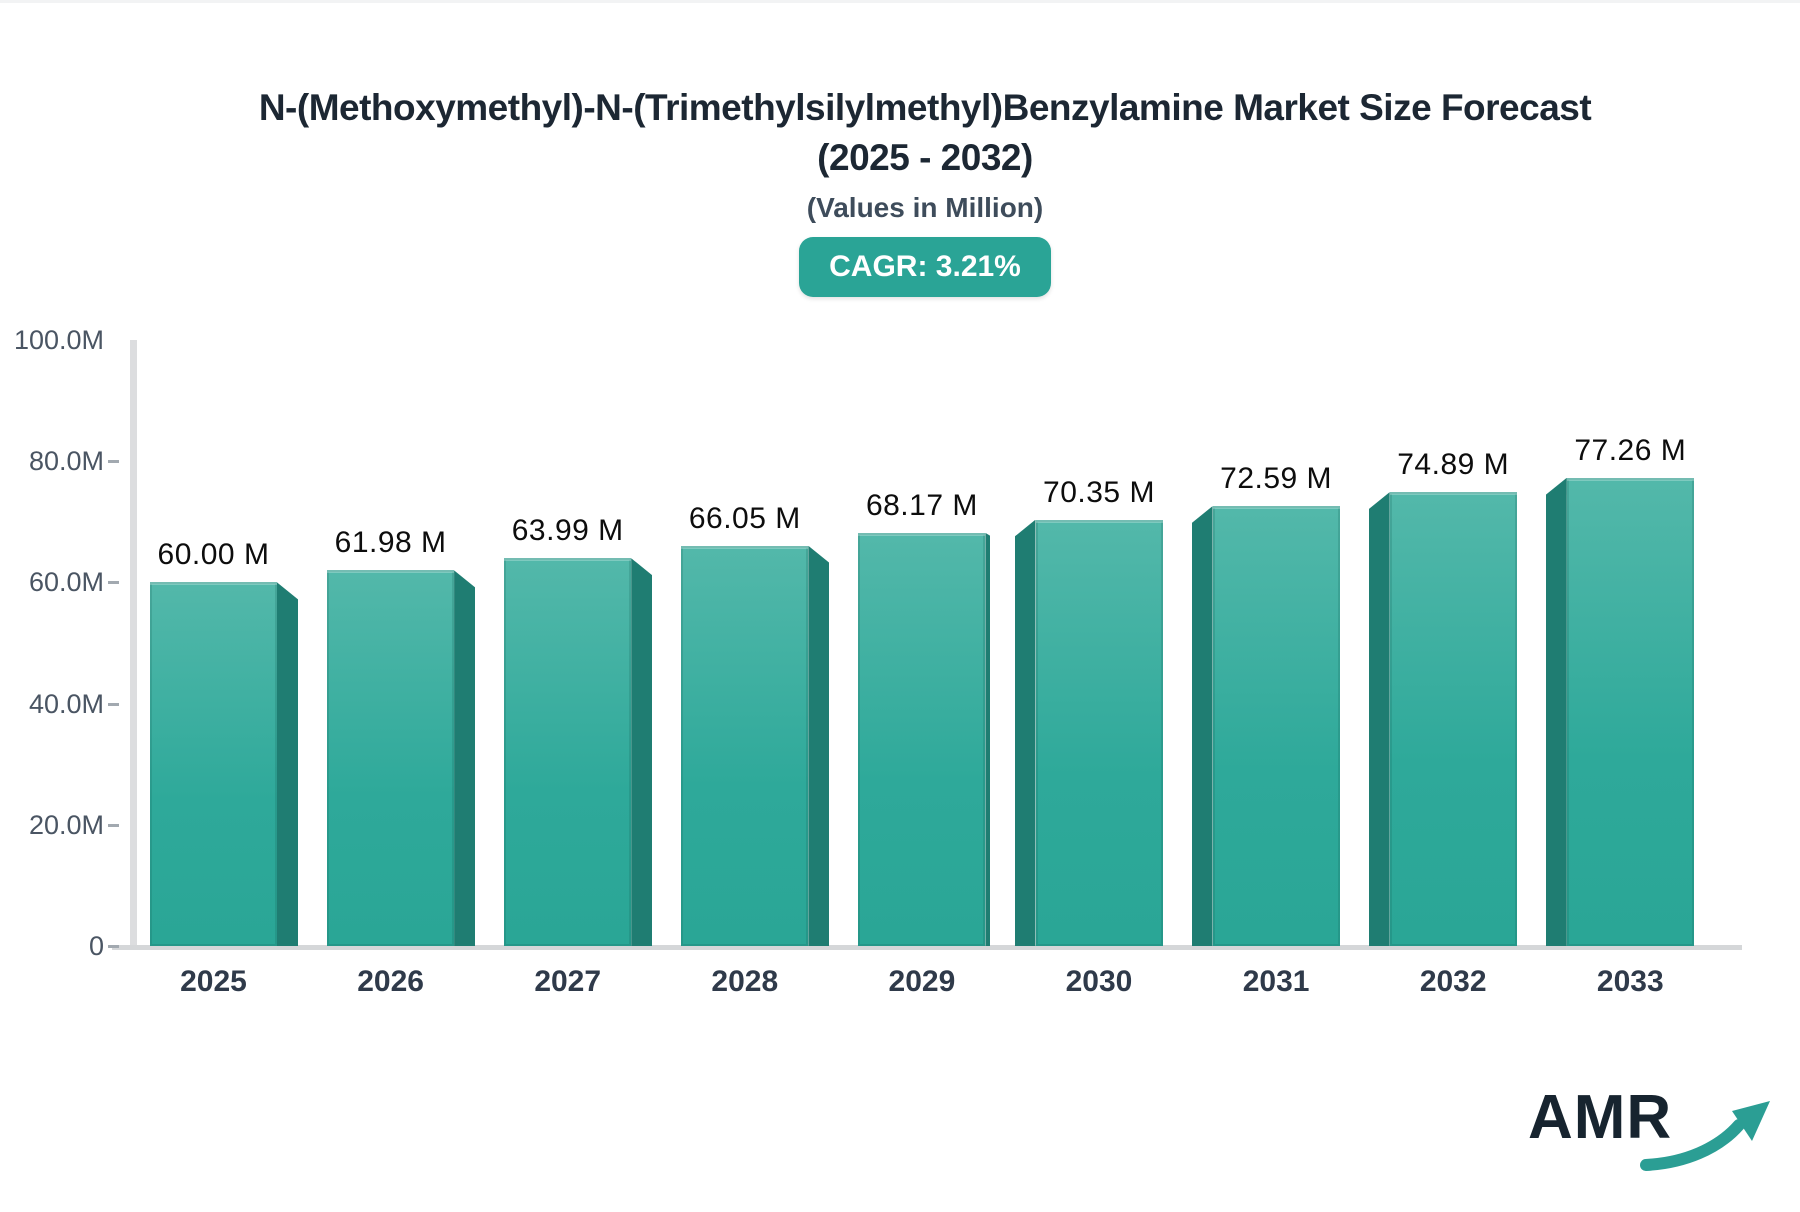 The width and height of the screenshot is (1800, 1212). What do you see at coordinates (213, 764) in the screenshot?
I see `bar-2025` at bounding box center [213, 764].